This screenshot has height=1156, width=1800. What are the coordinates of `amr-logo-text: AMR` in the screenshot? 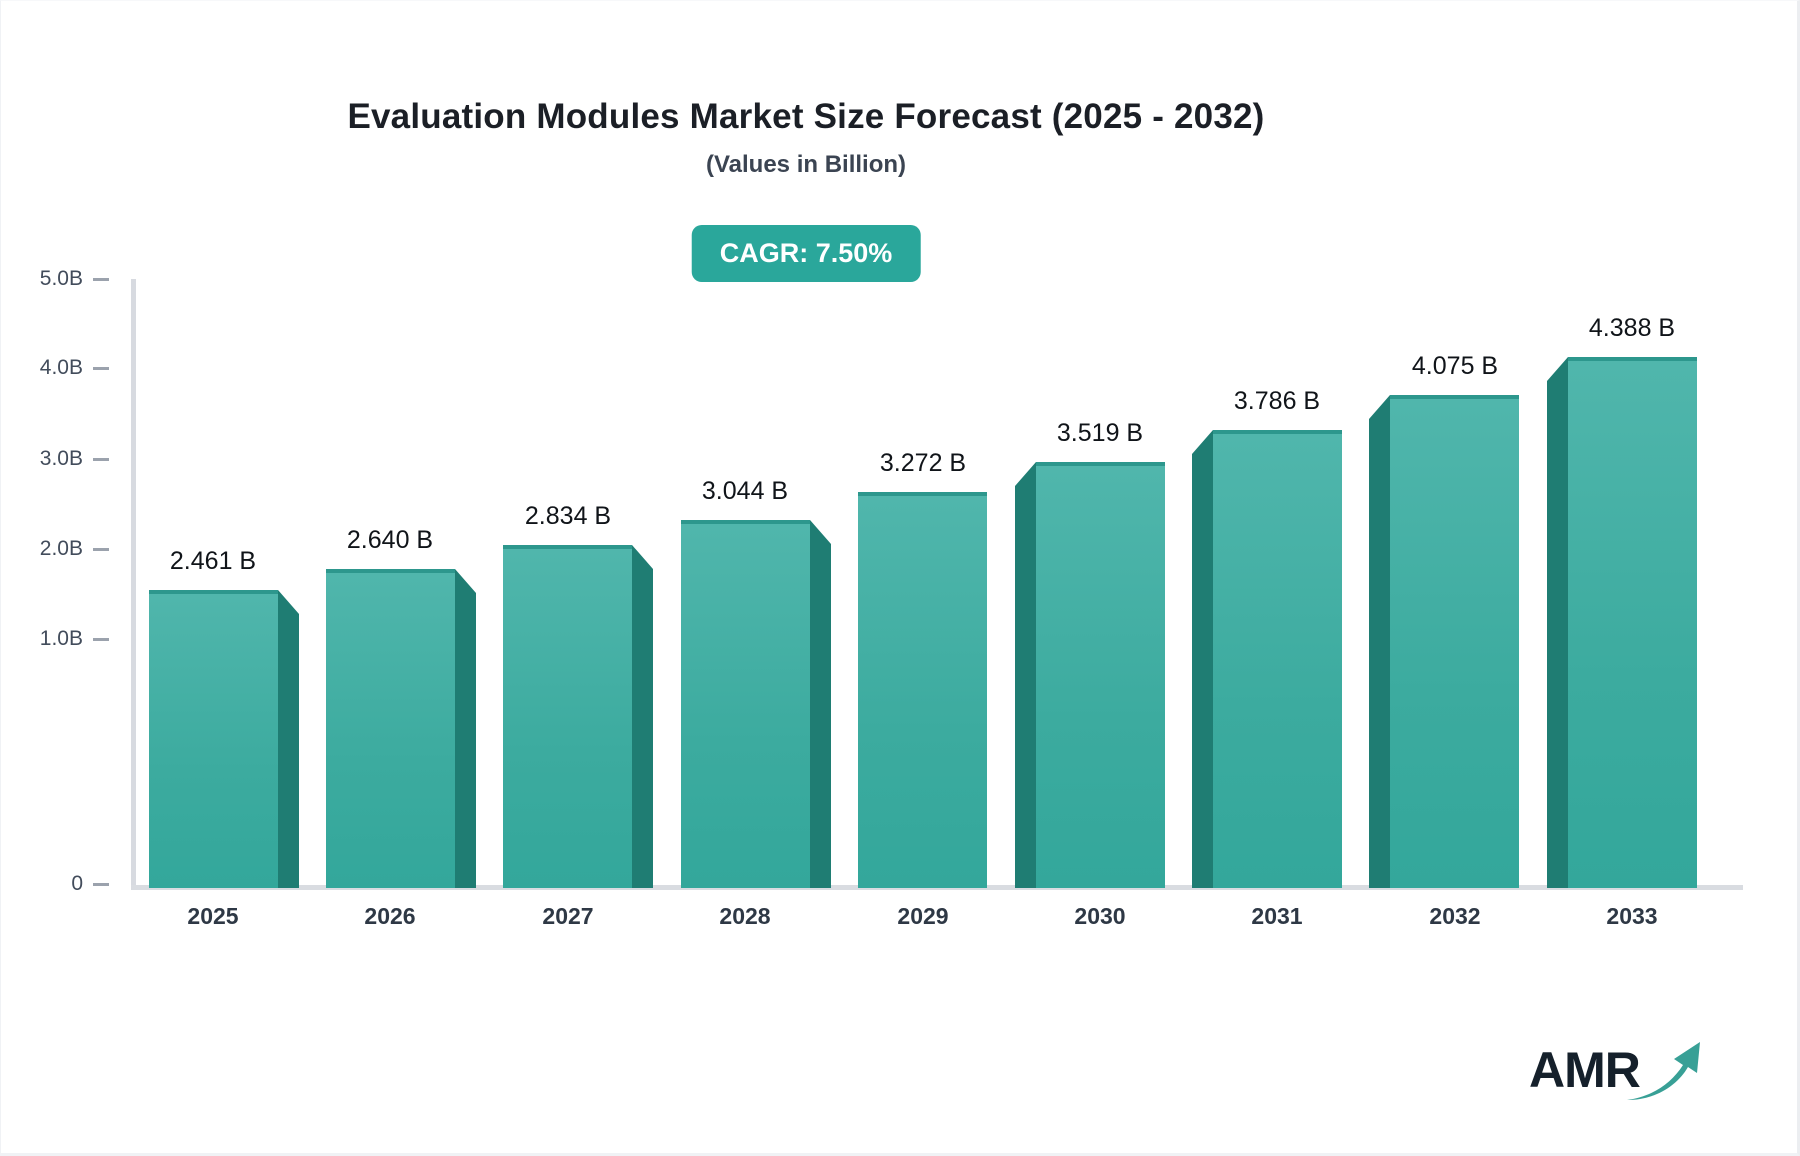 It's located at (1585, 1070).